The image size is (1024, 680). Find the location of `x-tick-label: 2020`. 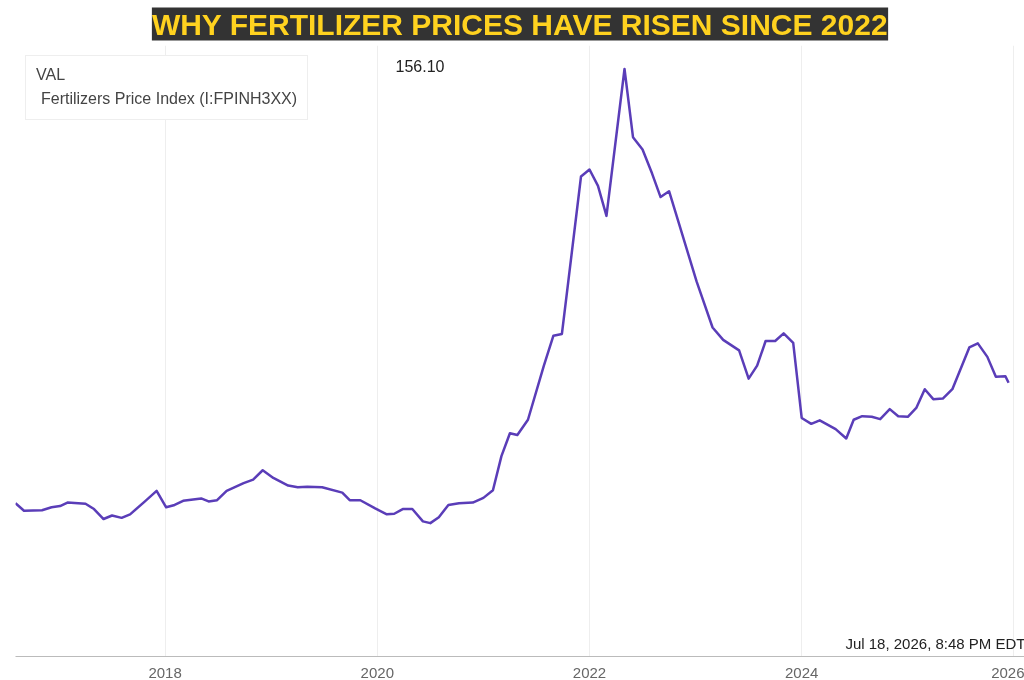

x-tick-label: 2020 is located at coordinates (377, 671).